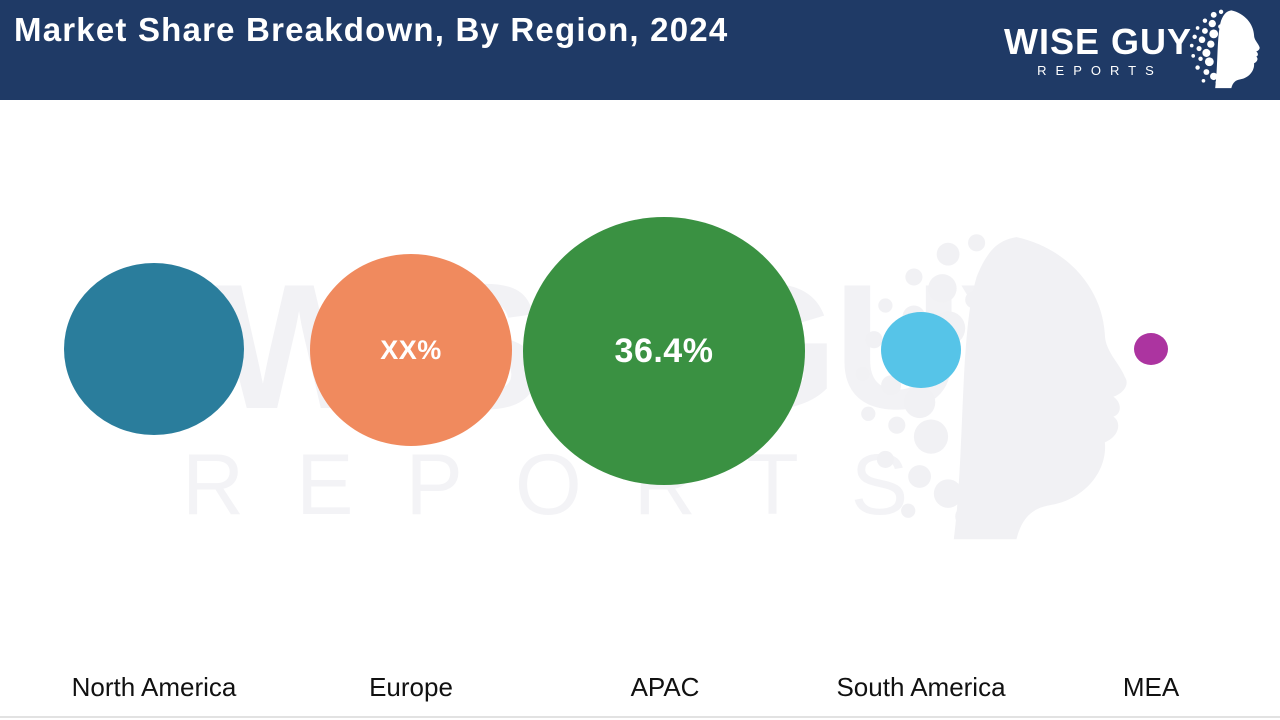 The height and width of the screenshot is (720, 1280). Describe the element at coordinates (1224, 49) in the screenshot. I see `head-profile-logo-icon` at that location.